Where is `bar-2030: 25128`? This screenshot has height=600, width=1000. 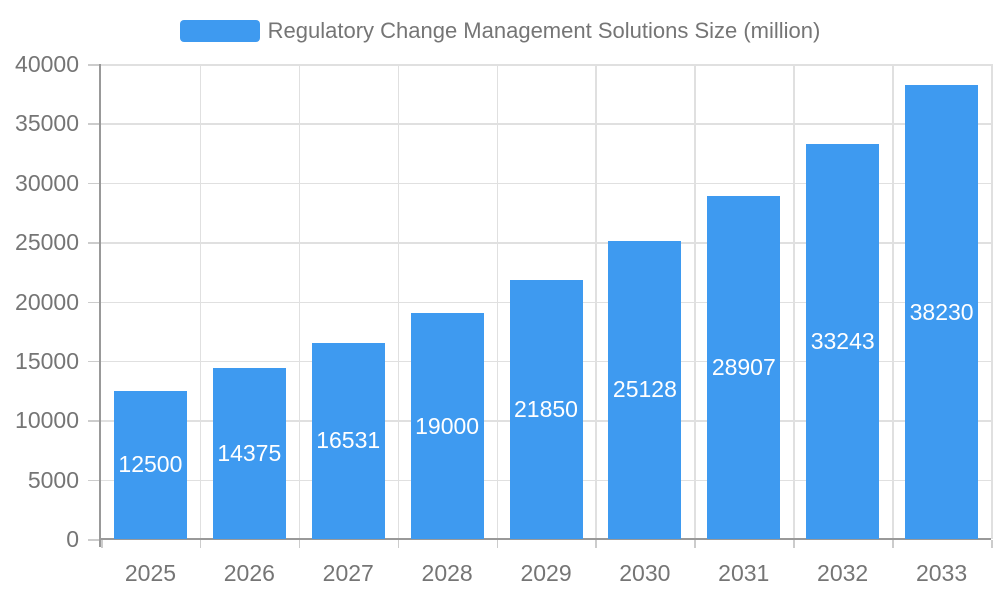 bar-2030: 25128 is located at coordinates (645, 389).